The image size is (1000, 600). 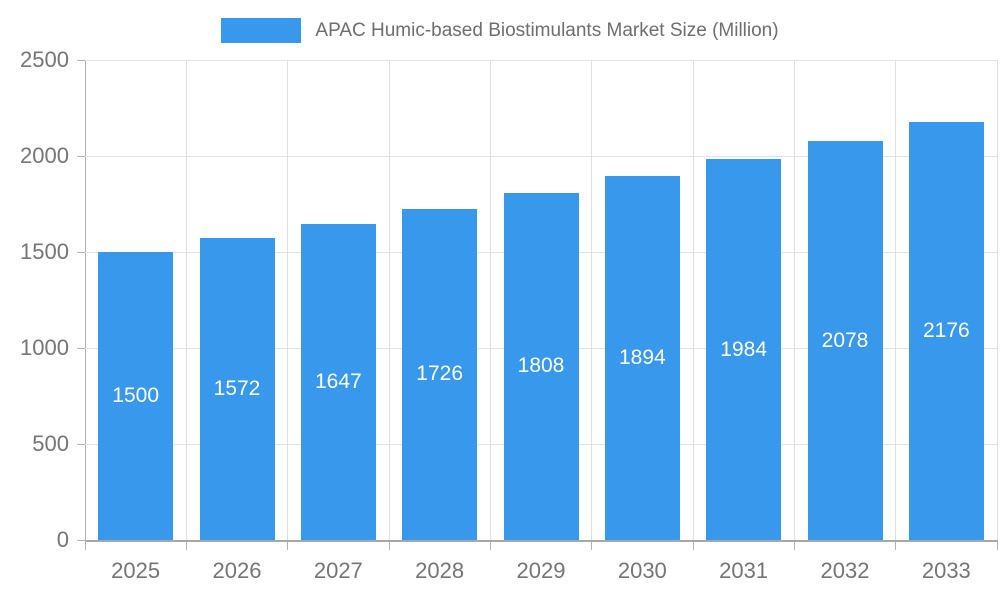 I want to click on bar-value-label: 1808, so click(x=541, y=366).